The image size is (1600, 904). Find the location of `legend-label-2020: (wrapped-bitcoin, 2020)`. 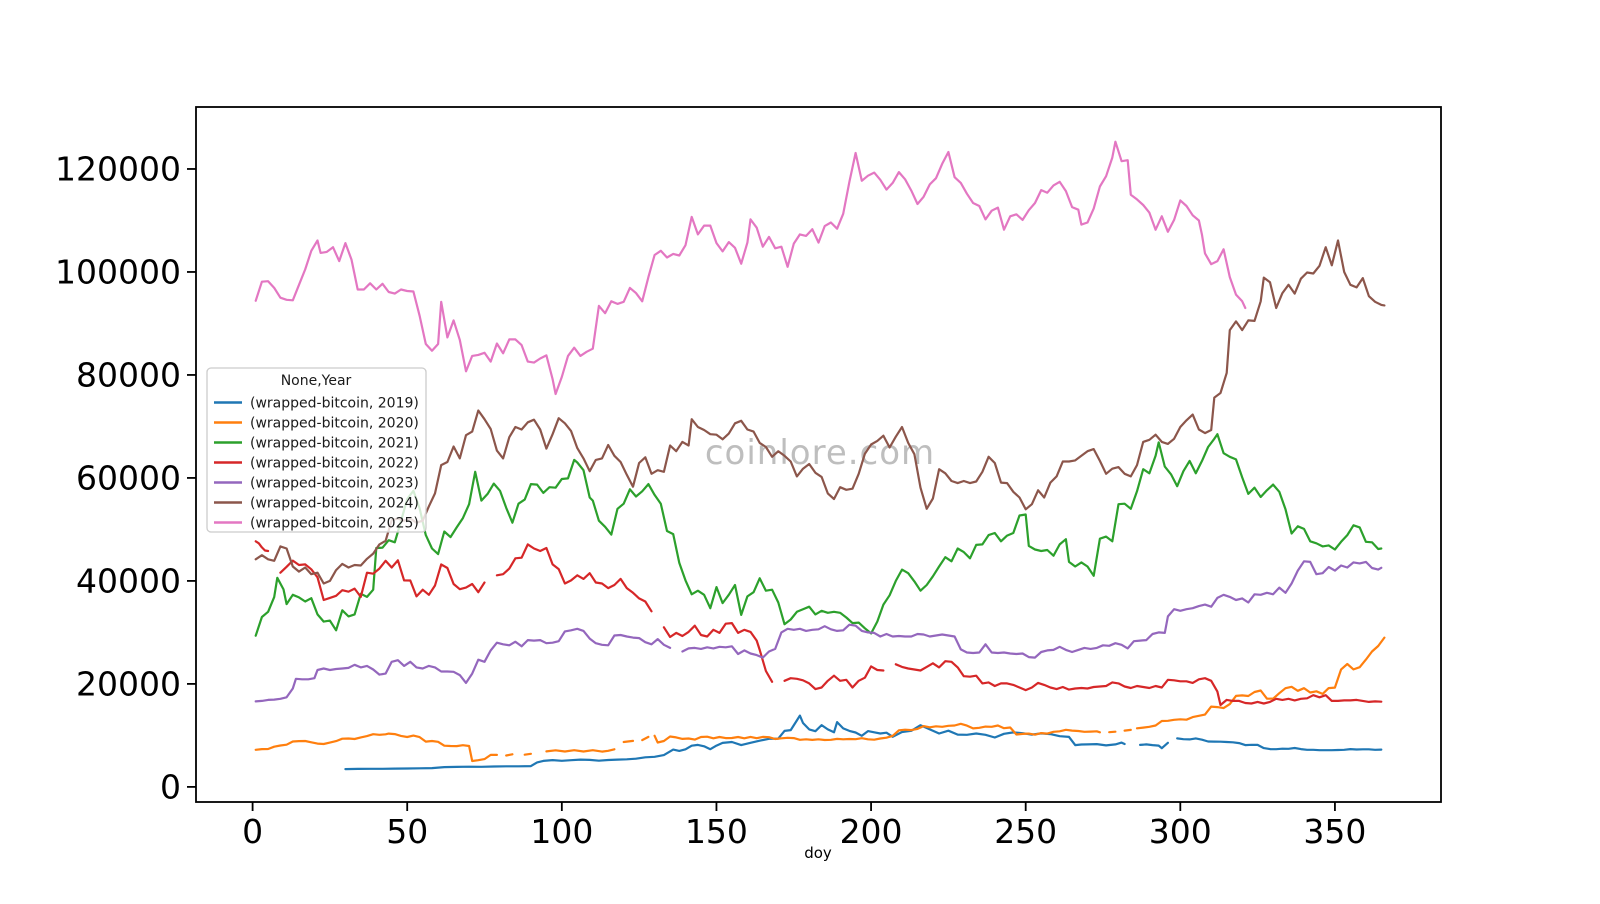

legend-label-2020: (wrapped-bitcoin, 2020) is located at coordinates (334, 424).